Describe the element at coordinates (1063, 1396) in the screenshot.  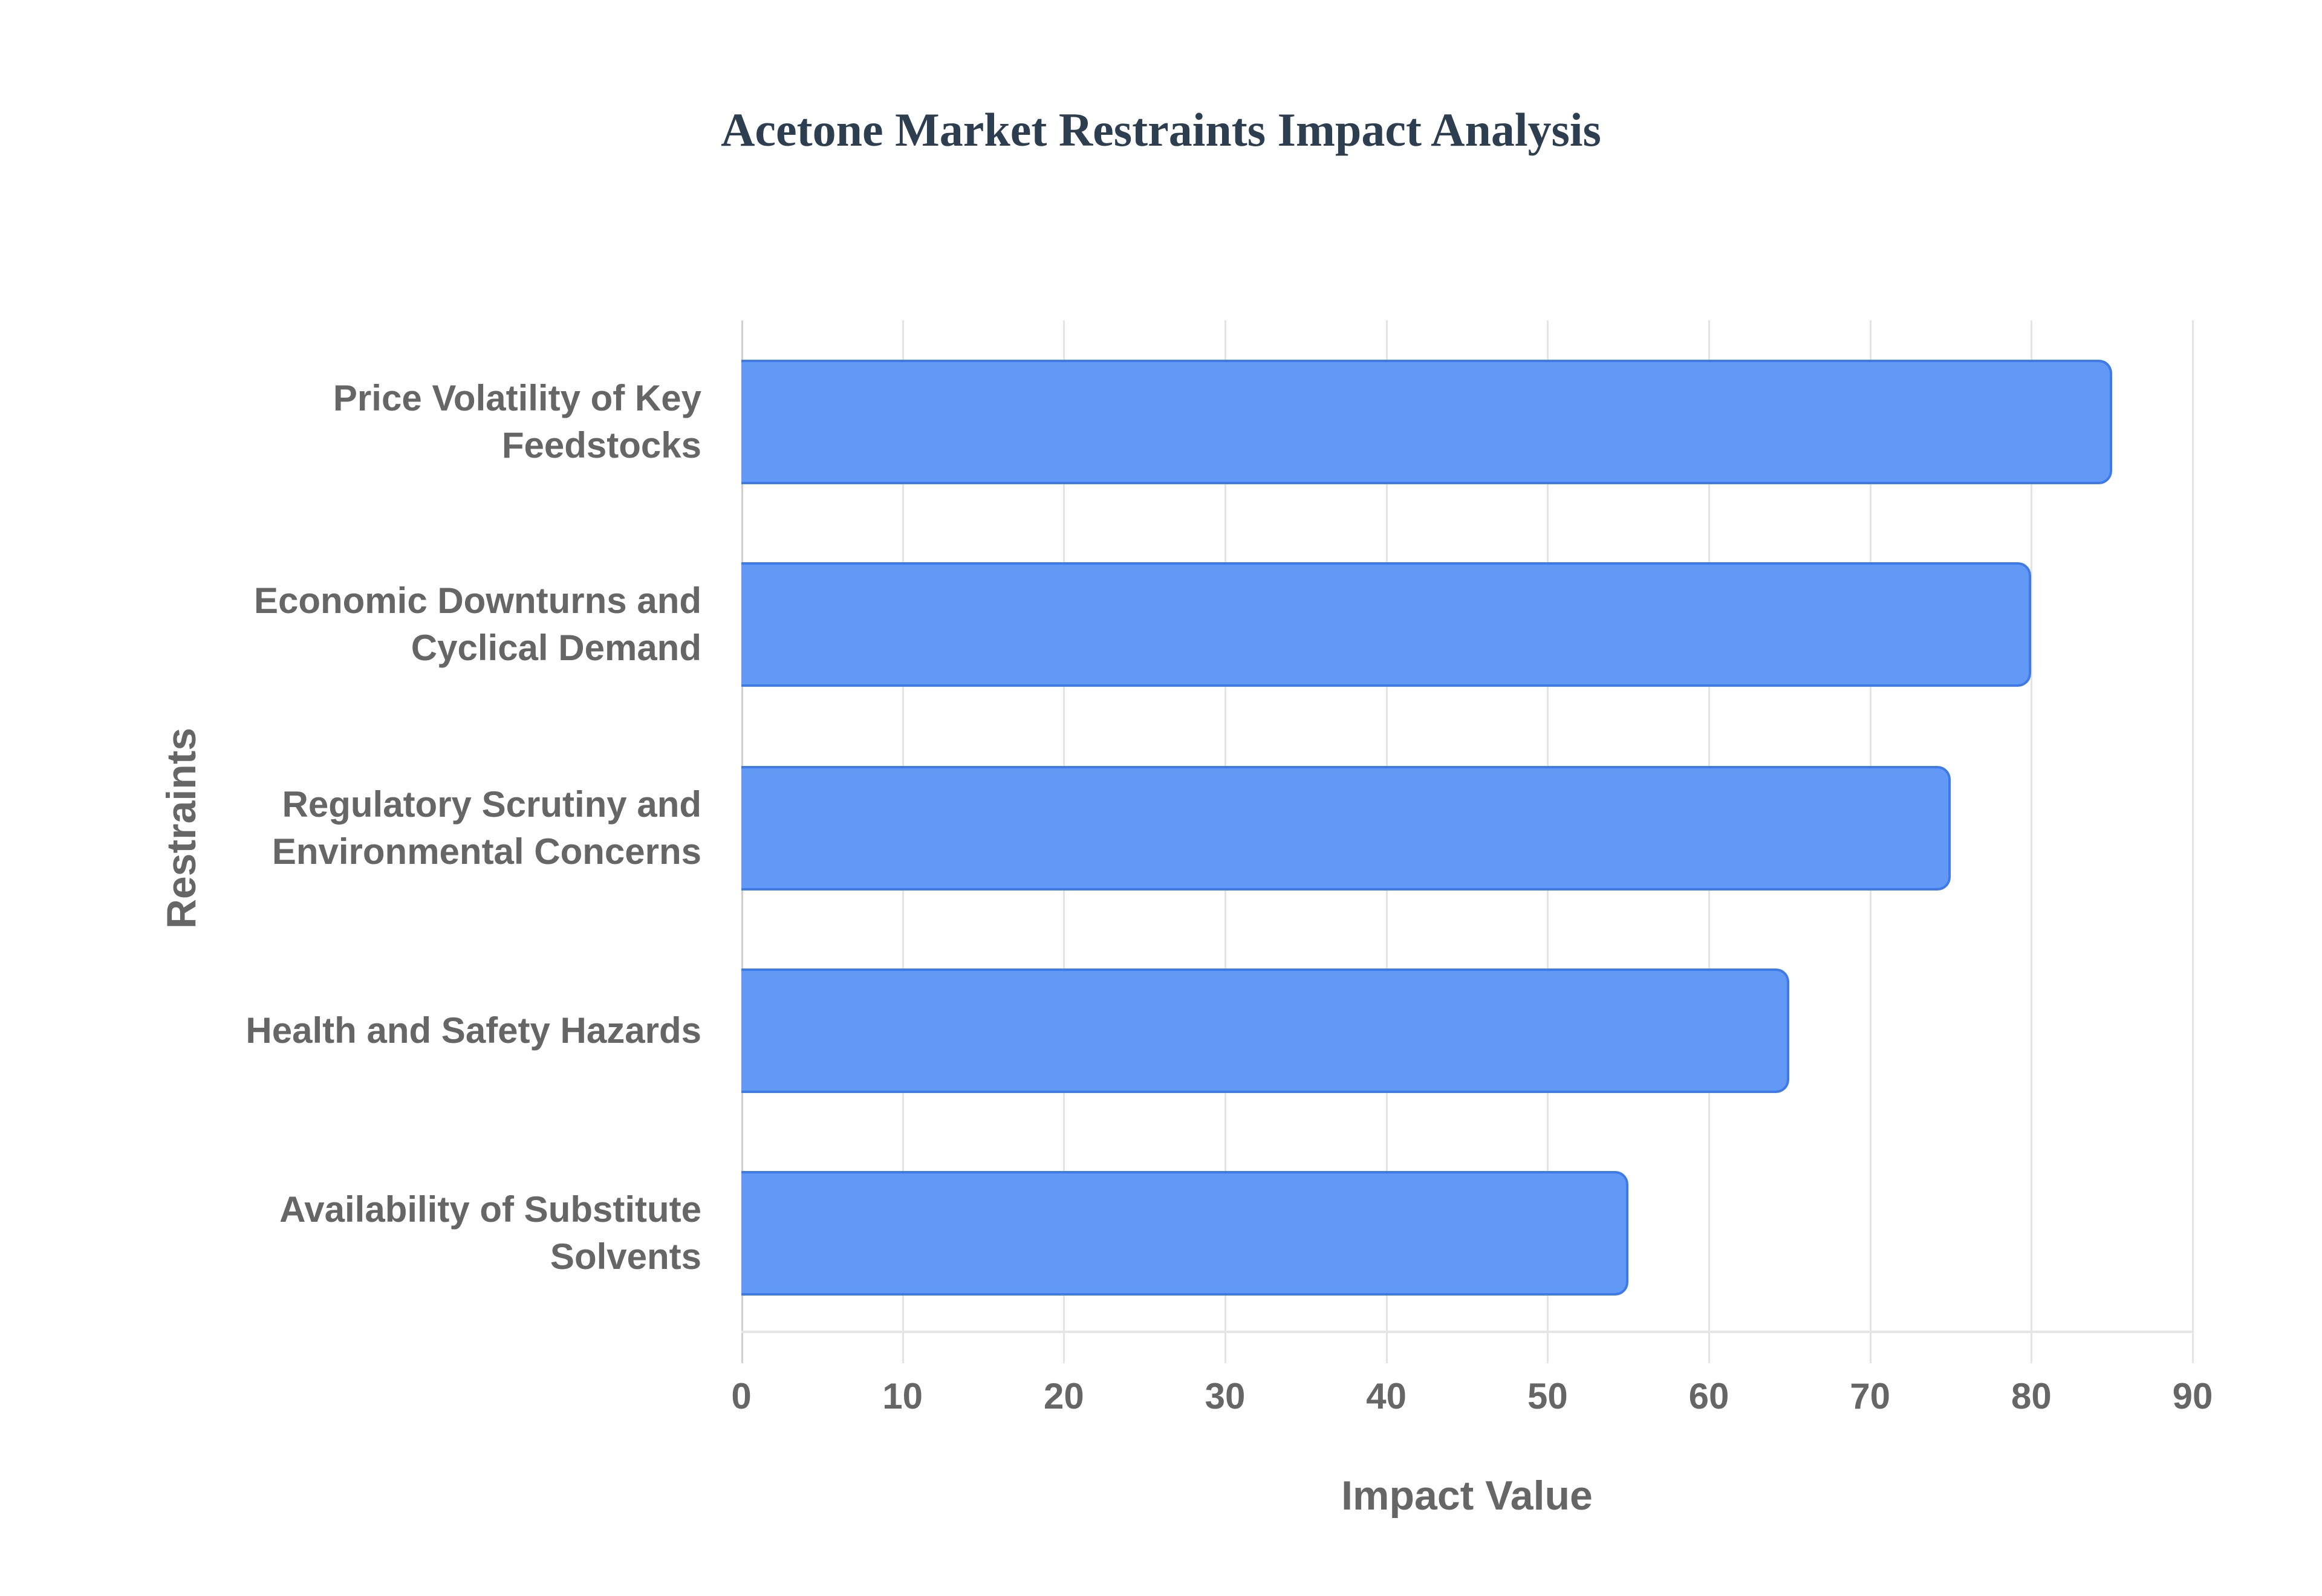
I see `x-tick-label: 20` at that location.